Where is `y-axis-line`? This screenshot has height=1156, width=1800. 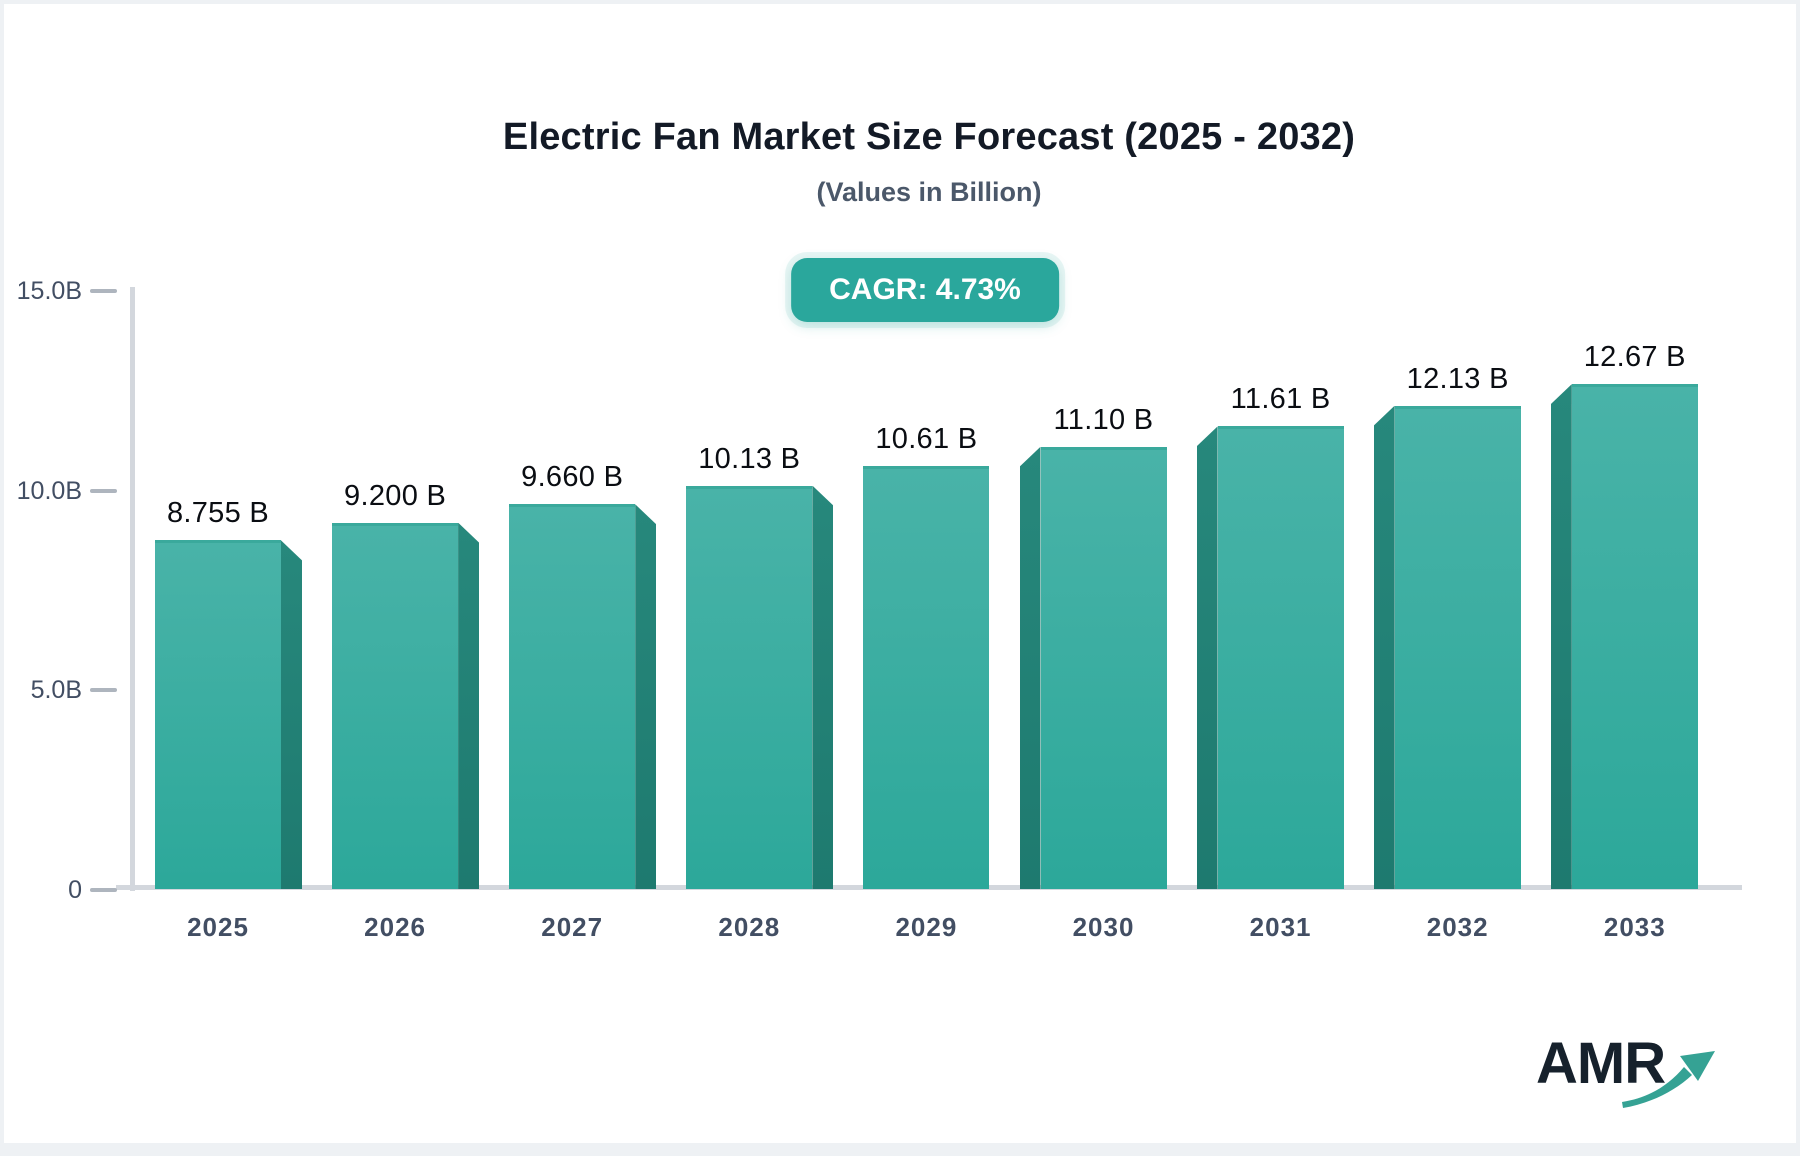 y-axis-line is located at coordinates (132, 589).